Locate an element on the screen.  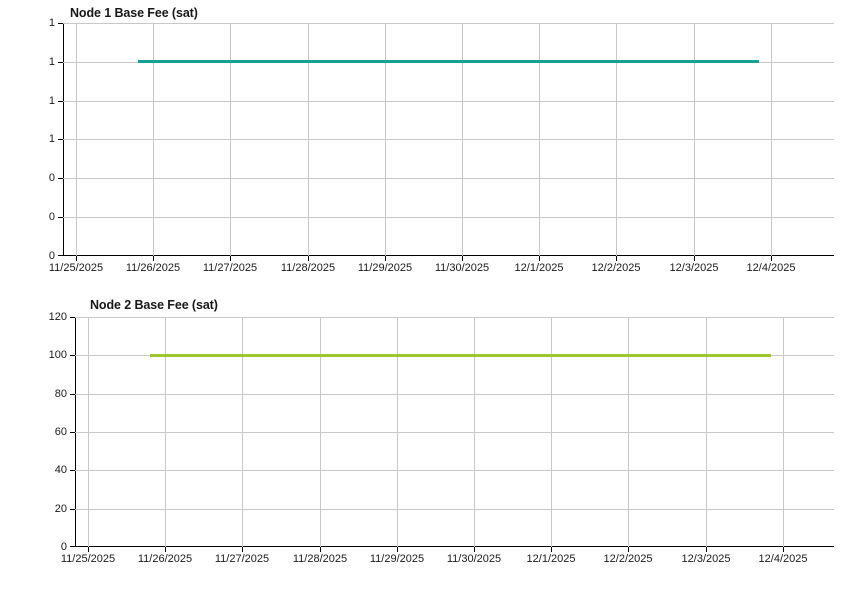
chart-title: Node 2 Base Fee (sat) is located at coordinates (154, 305).